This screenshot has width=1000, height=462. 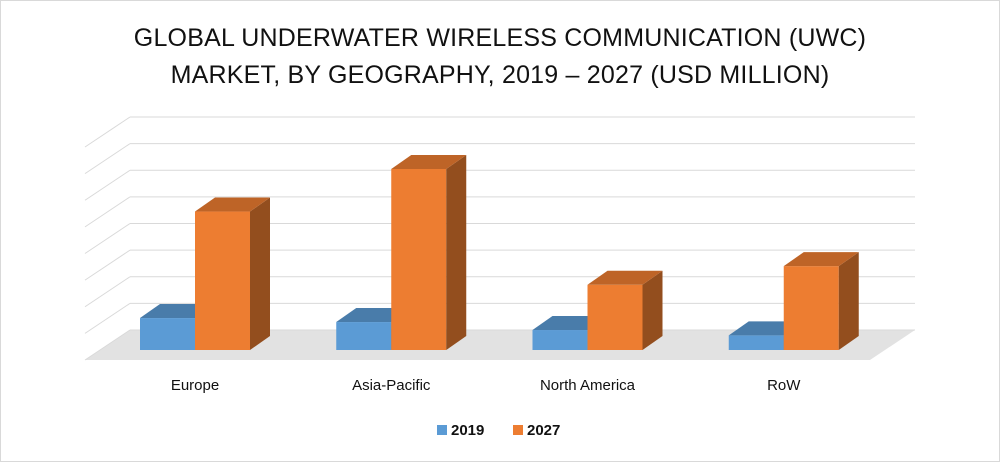 What do you see at coordinates (498, 430) in the screenshot?
I see `legend: 2019 2027` at bounding box center [498, 430].